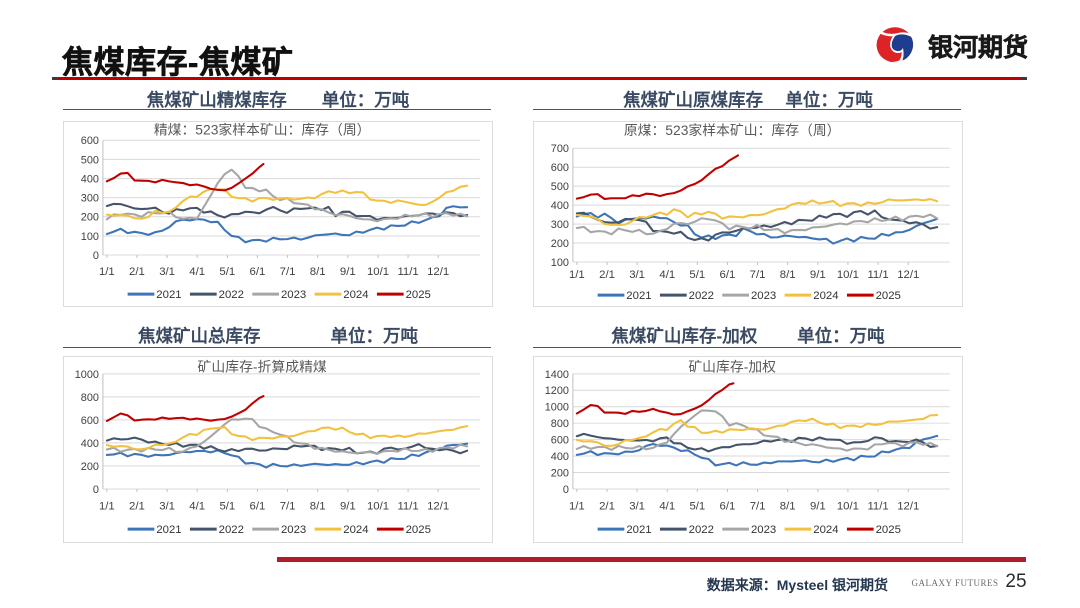 The width and height of the screenshot is (1080, 608). What do you see at coordinates (732, 130) in the screenshot?
I see `svg-text: 原煤：523家样本矿山：库存（周）` at bounding box center [732, 130].